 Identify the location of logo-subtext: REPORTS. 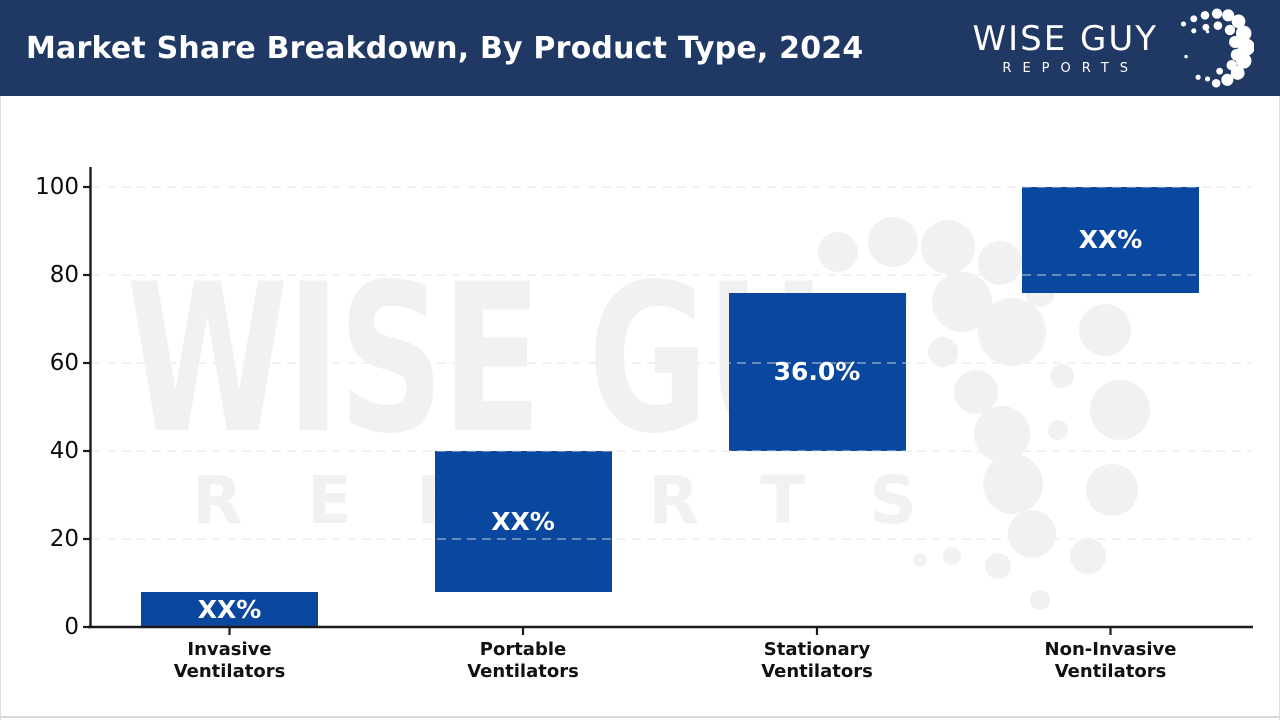
(1071, 68).